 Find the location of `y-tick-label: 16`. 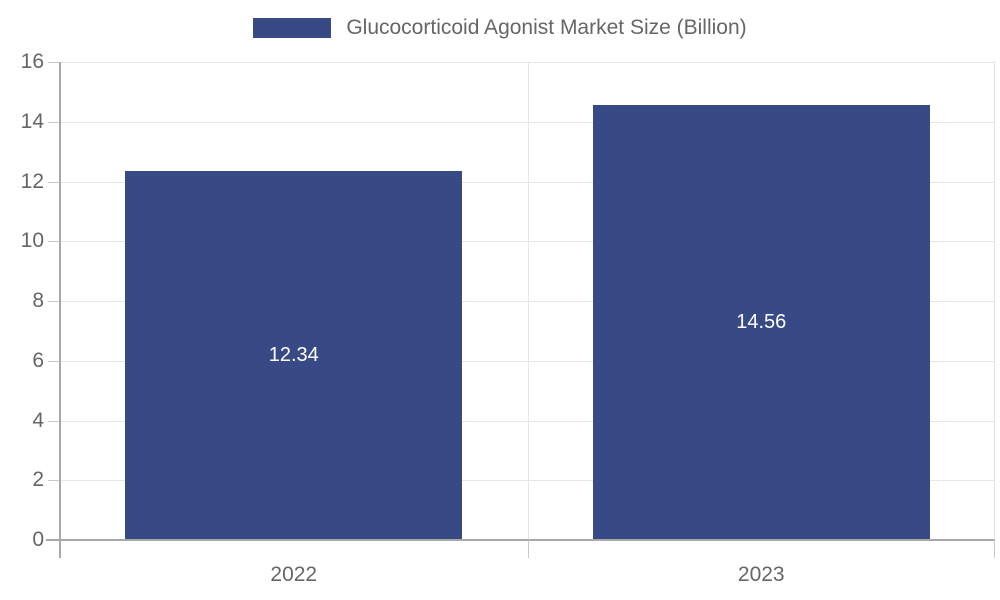

y-tick-label: 16 is located at coordinates (32, 61).